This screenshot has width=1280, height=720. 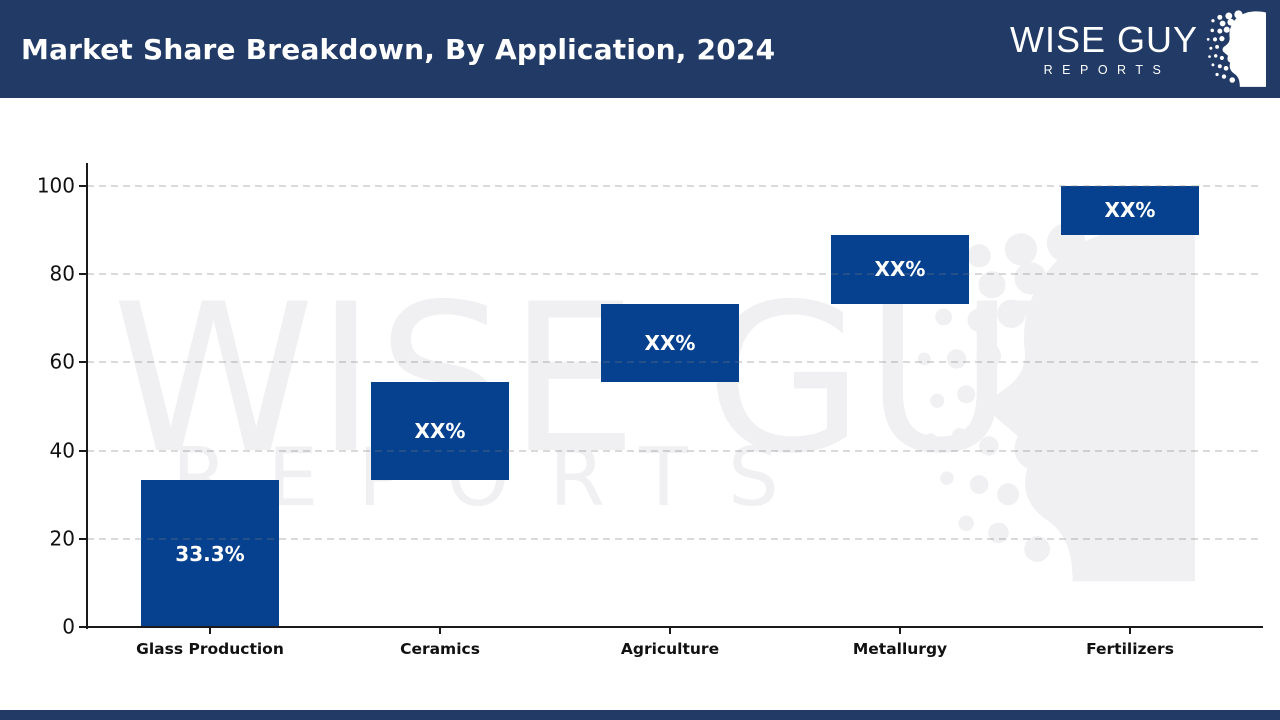 What do you see at coordinates (1103, 39) in the screenshot?
I see `logo-wordmark: WISE GUY` at bounding box center [1103, 39].